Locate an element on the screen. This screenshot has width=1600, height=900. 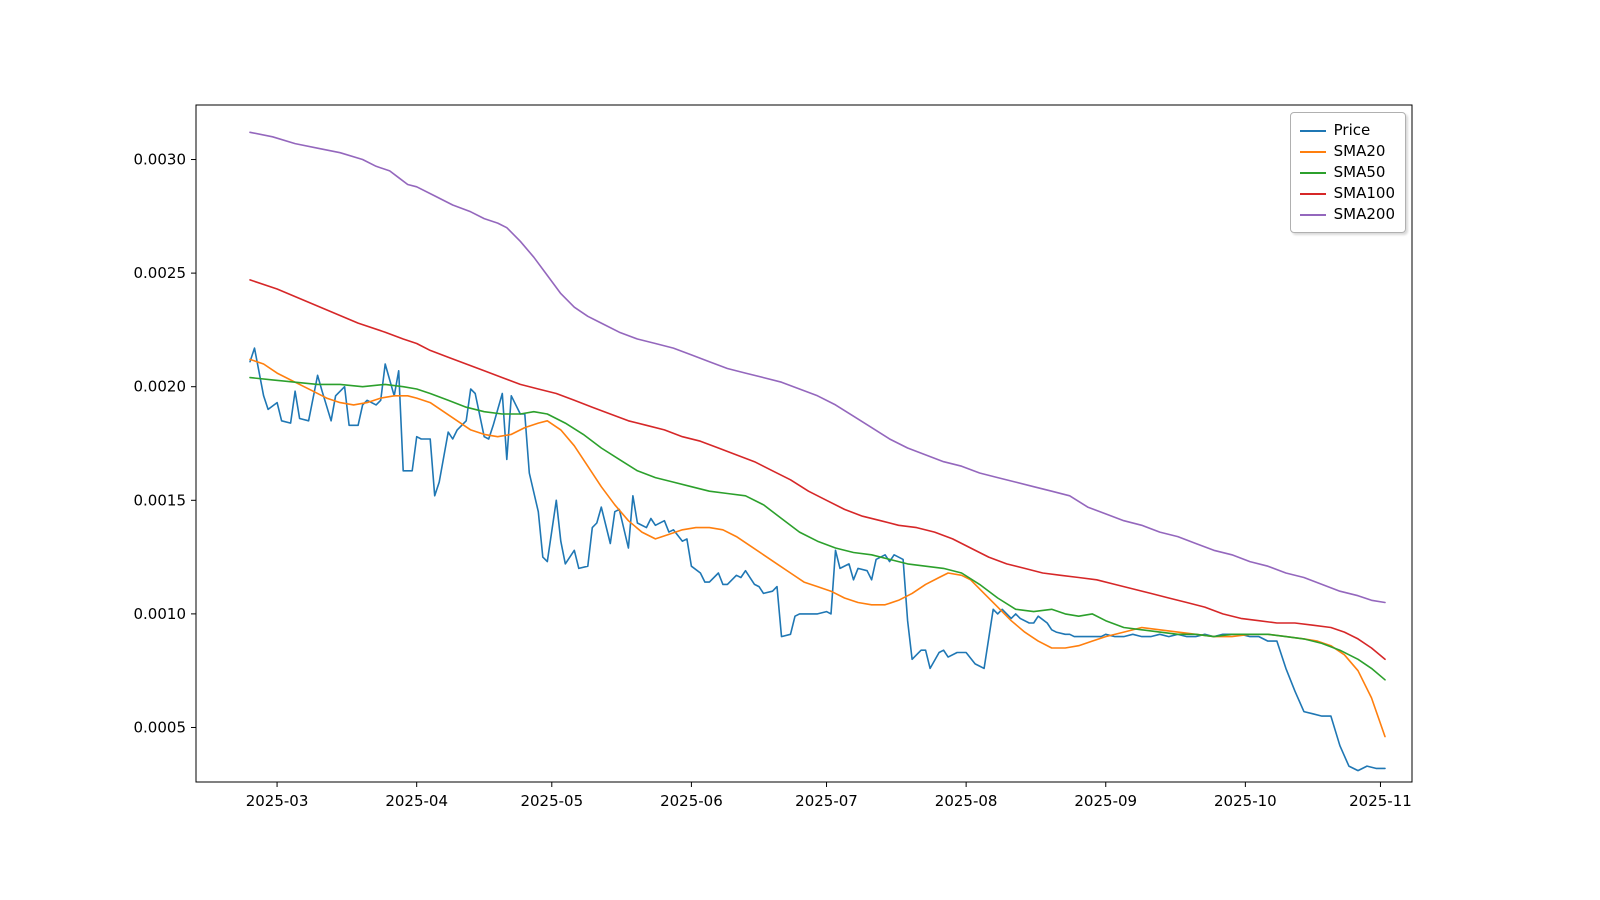
y-tick-label: 0.0005 is located at coordinates (160, 727).